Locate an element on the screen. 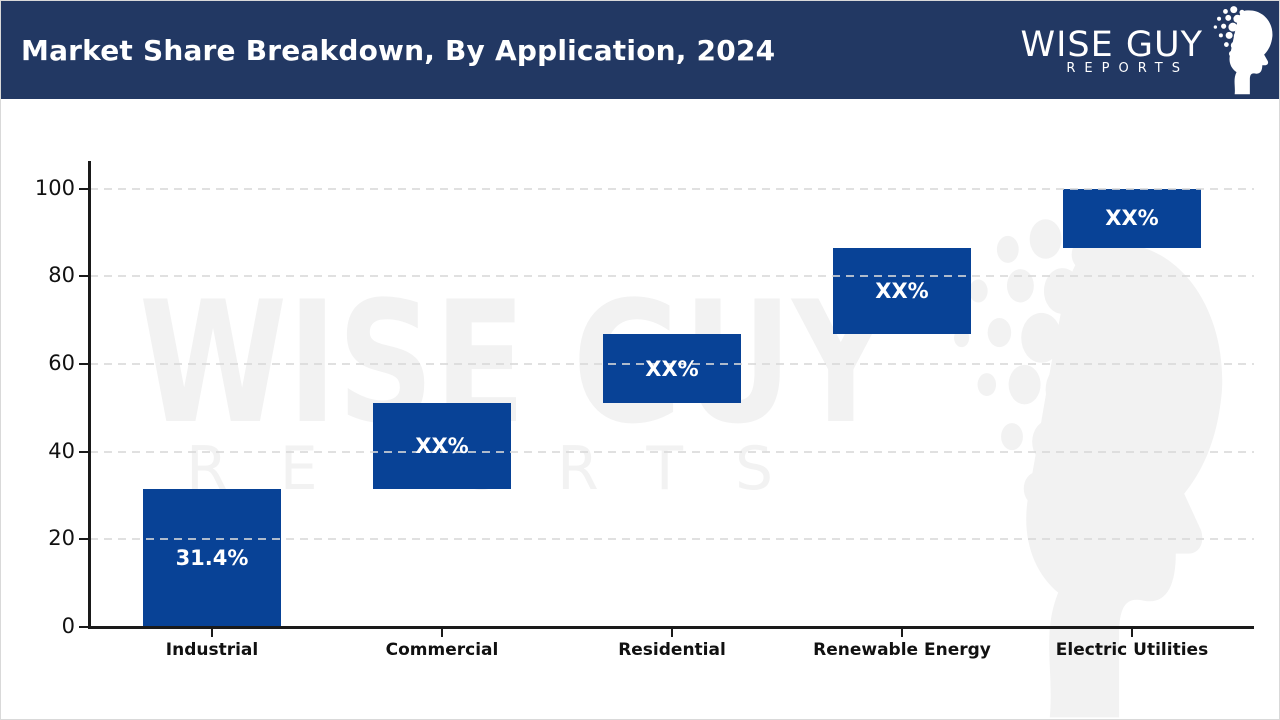 The width and height of the screenshot is (1280, 720). logo-wordmark: WISE GUY is located at coordinates (1111, 45).